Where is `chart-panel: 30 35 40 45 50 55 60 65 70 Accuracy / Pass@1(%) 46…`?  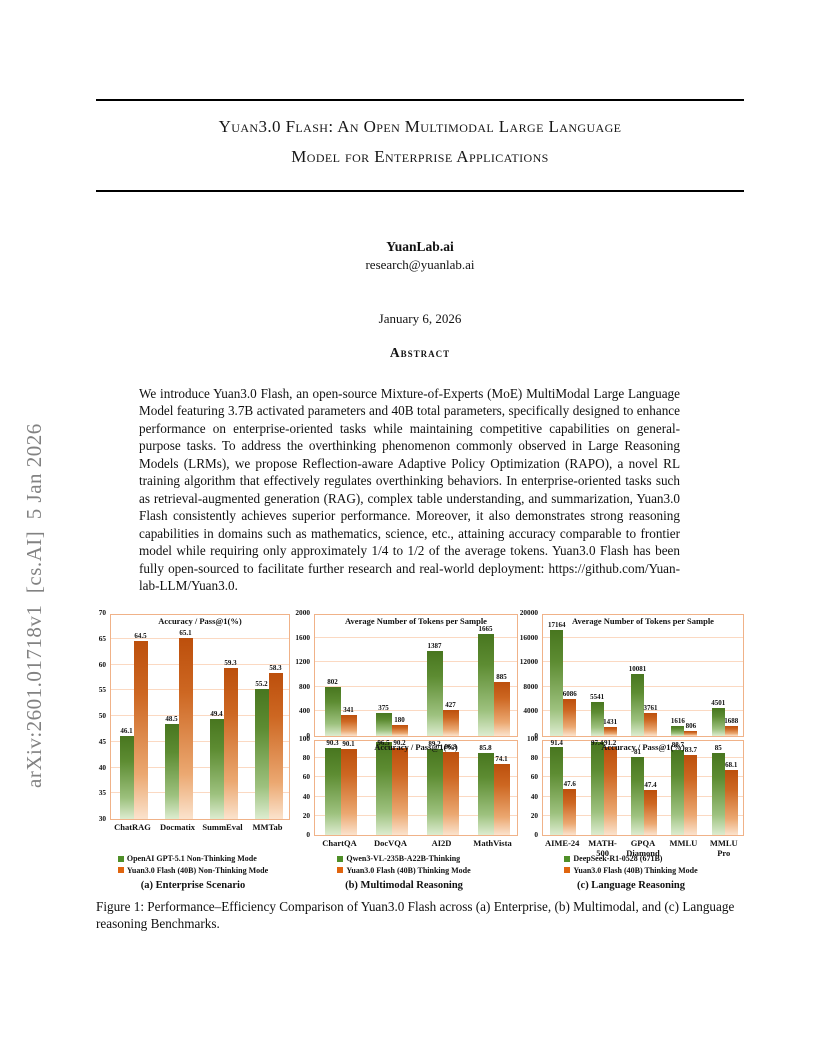 chart-panel: 30 35 40 45 50 55 60 65 70 Accuracy / Pass@1(%) 46… is located at coordinates (194, 715).